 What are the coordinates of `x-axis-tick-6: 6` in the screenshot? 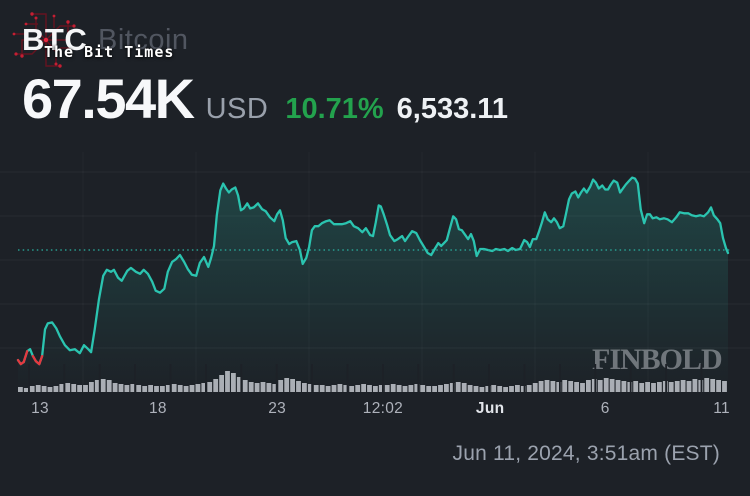 It's located at (605, 408).